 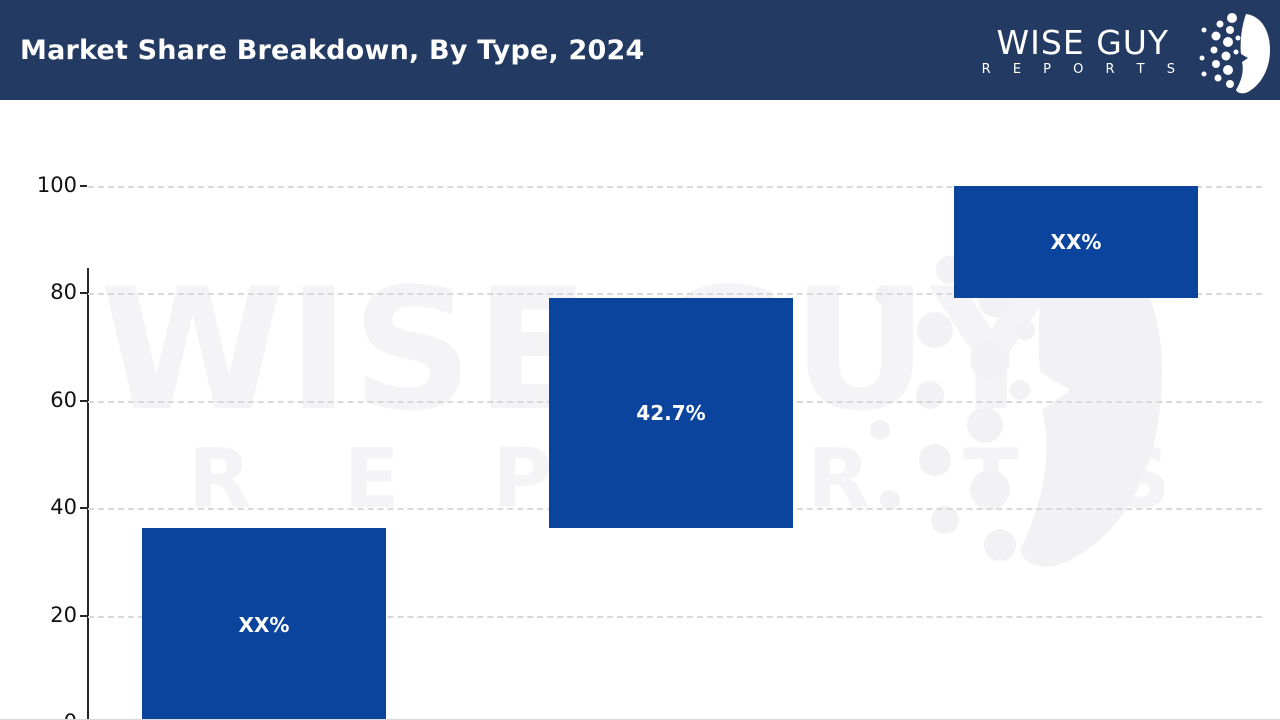 I want to click on bar-segment: 42.7%, so click(x=671, y=413).